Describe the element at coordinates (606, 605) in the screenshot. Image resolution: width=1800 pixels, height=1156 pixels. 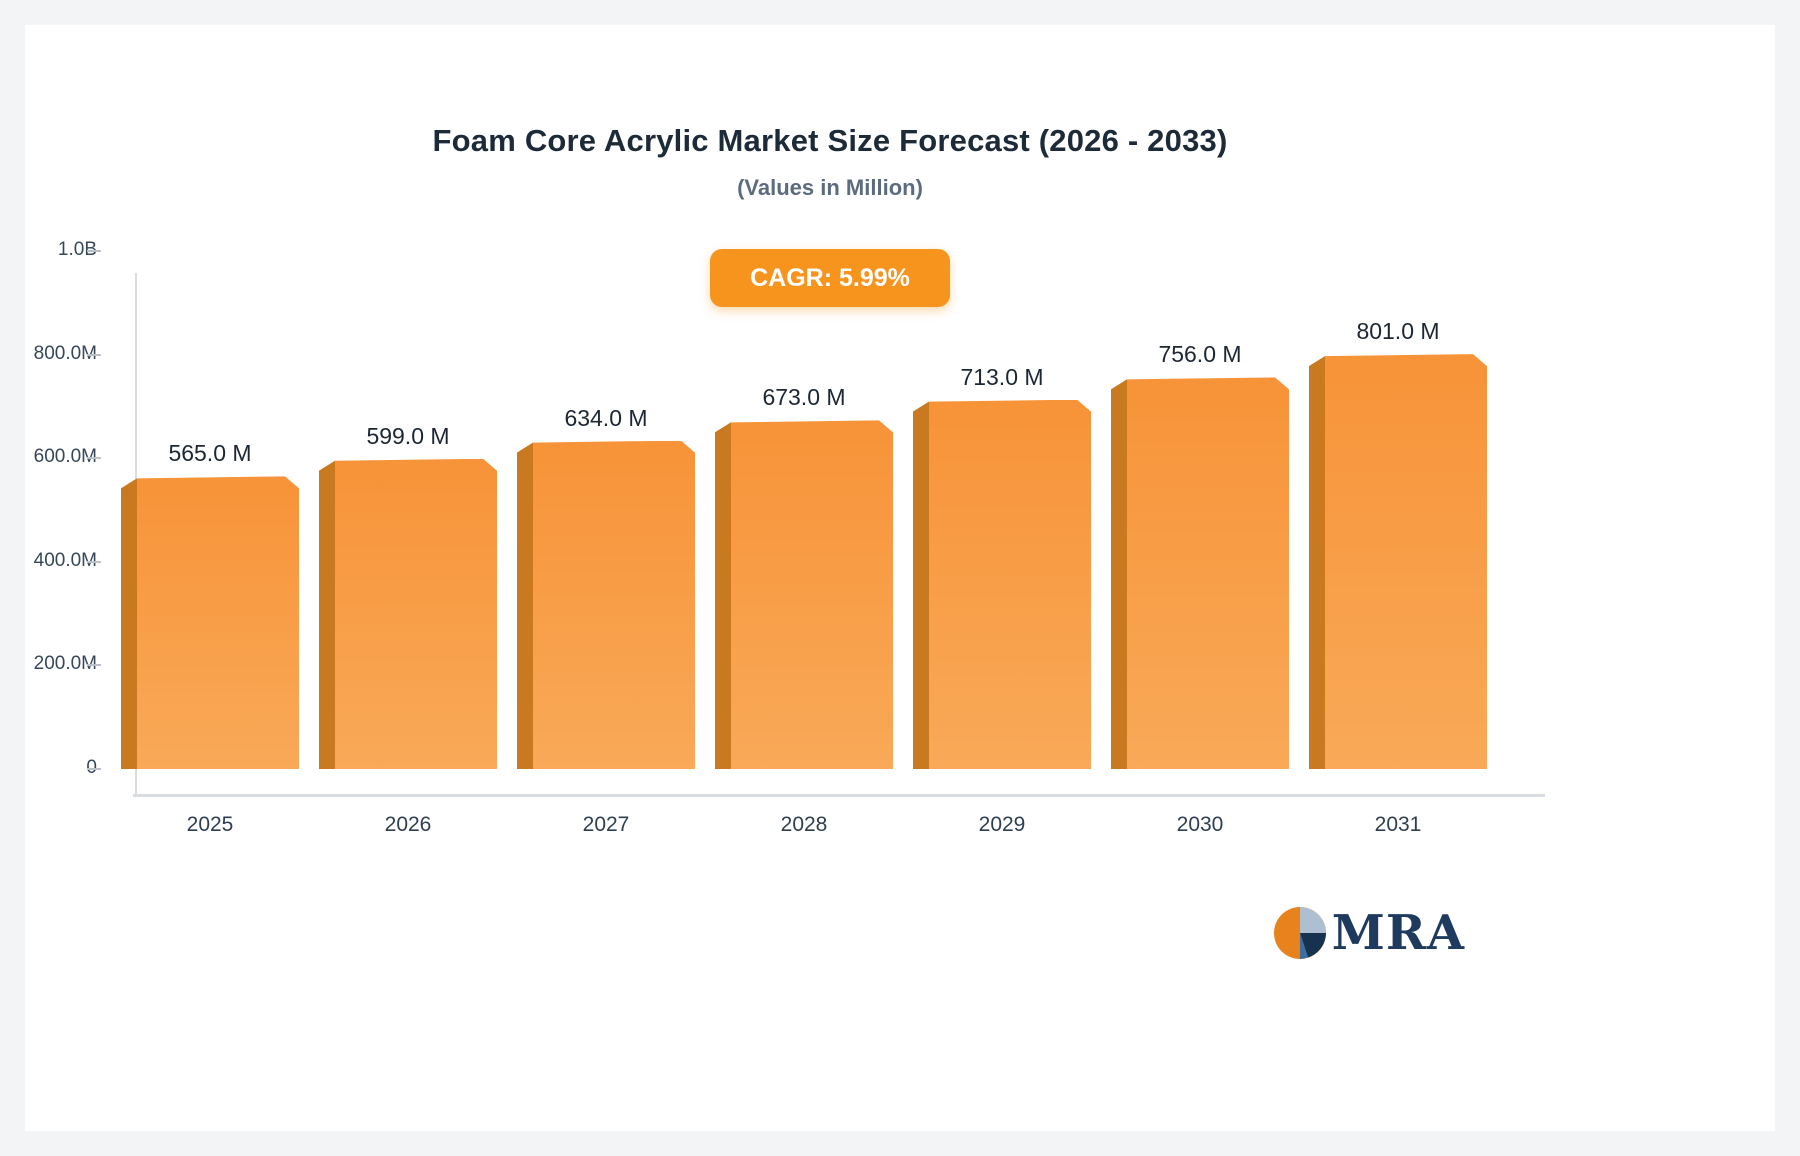
I see `bar-2027` at that location.